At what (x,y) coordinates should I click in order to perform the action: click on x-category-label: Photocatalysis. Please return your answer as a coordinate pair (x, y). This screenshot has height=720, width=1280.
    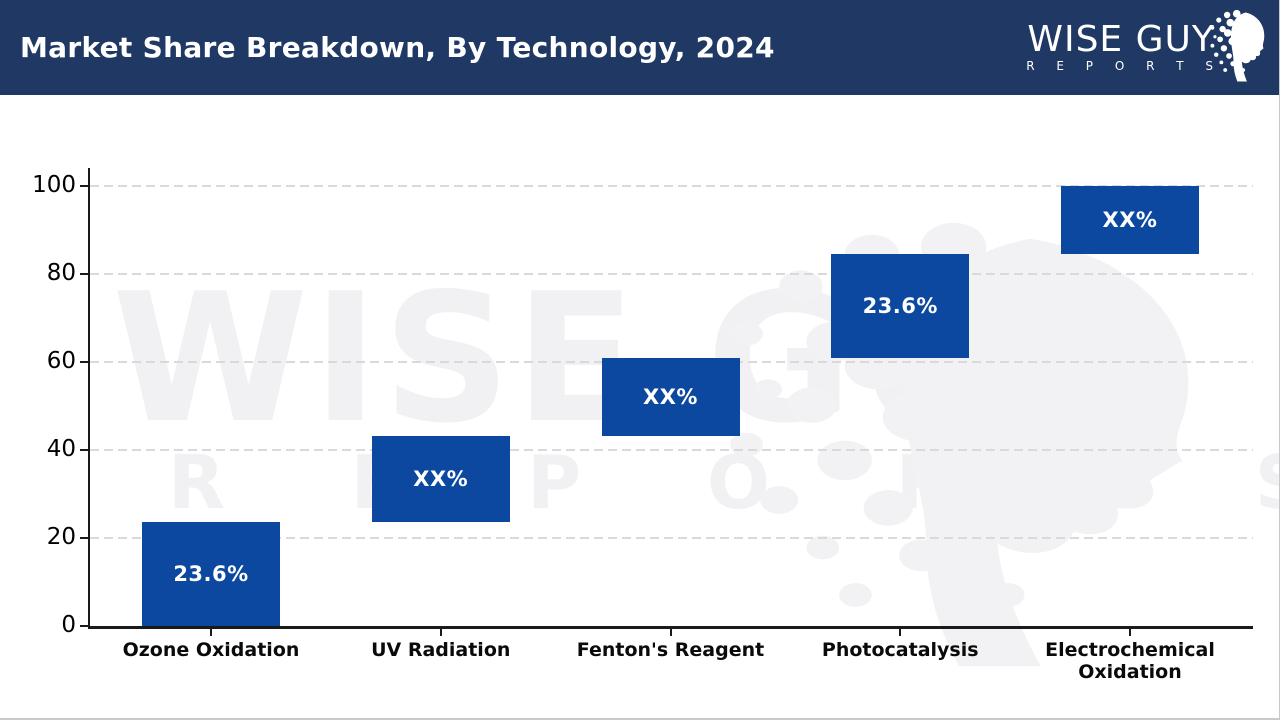
    Looking at the image, I should click on (900, 650).